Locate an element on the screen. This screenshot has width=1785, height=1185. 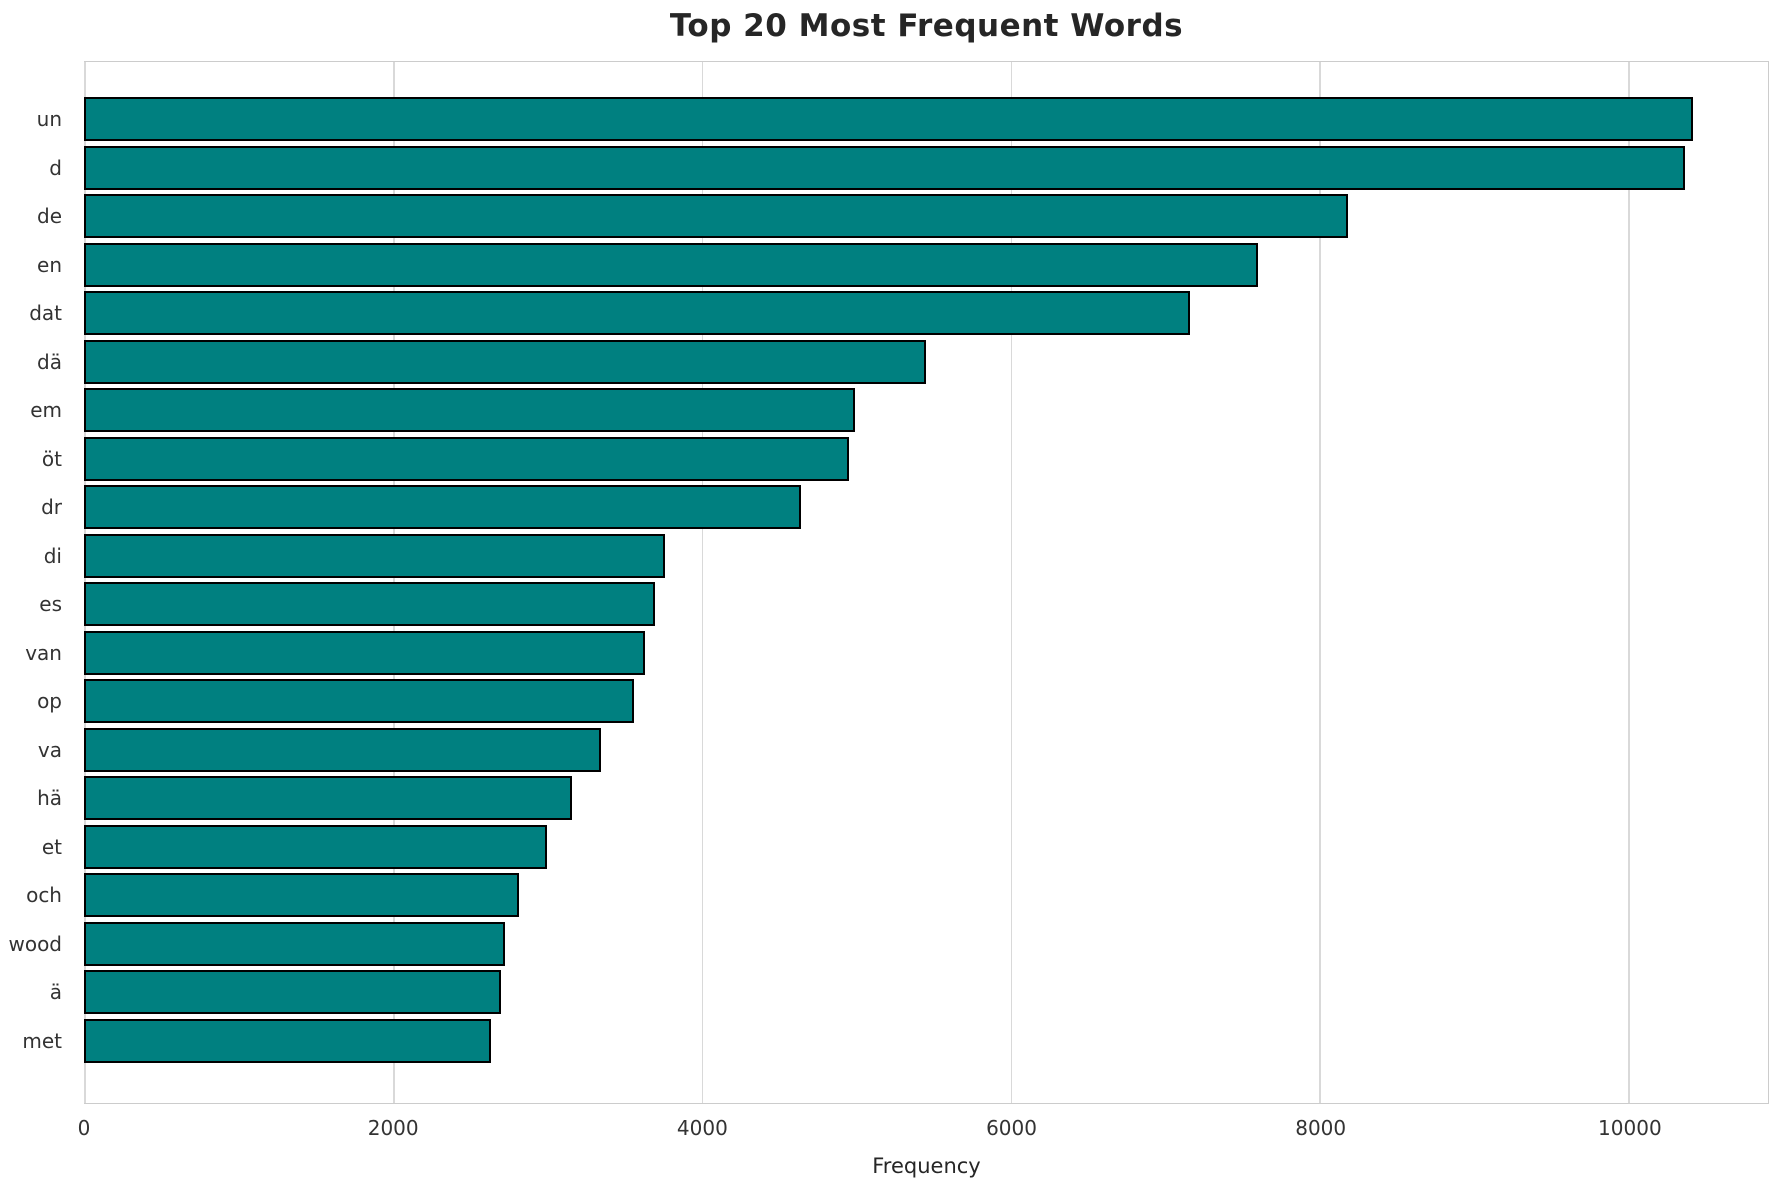
y-tick-label: un is located at coordinates (49, 119).